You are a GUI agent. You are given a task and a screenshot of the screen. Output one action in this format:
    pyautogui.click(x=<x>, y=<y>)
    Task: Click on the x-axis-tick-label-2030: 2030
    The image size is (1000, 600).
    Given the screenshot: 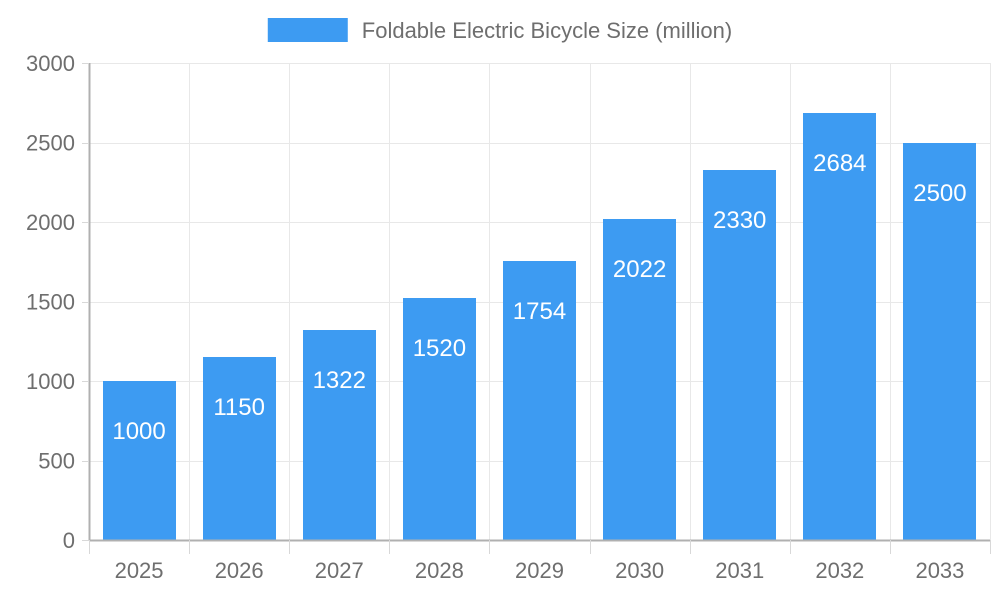 What is the action you would take?
    pyautogui.click(x=639, y=570)
    